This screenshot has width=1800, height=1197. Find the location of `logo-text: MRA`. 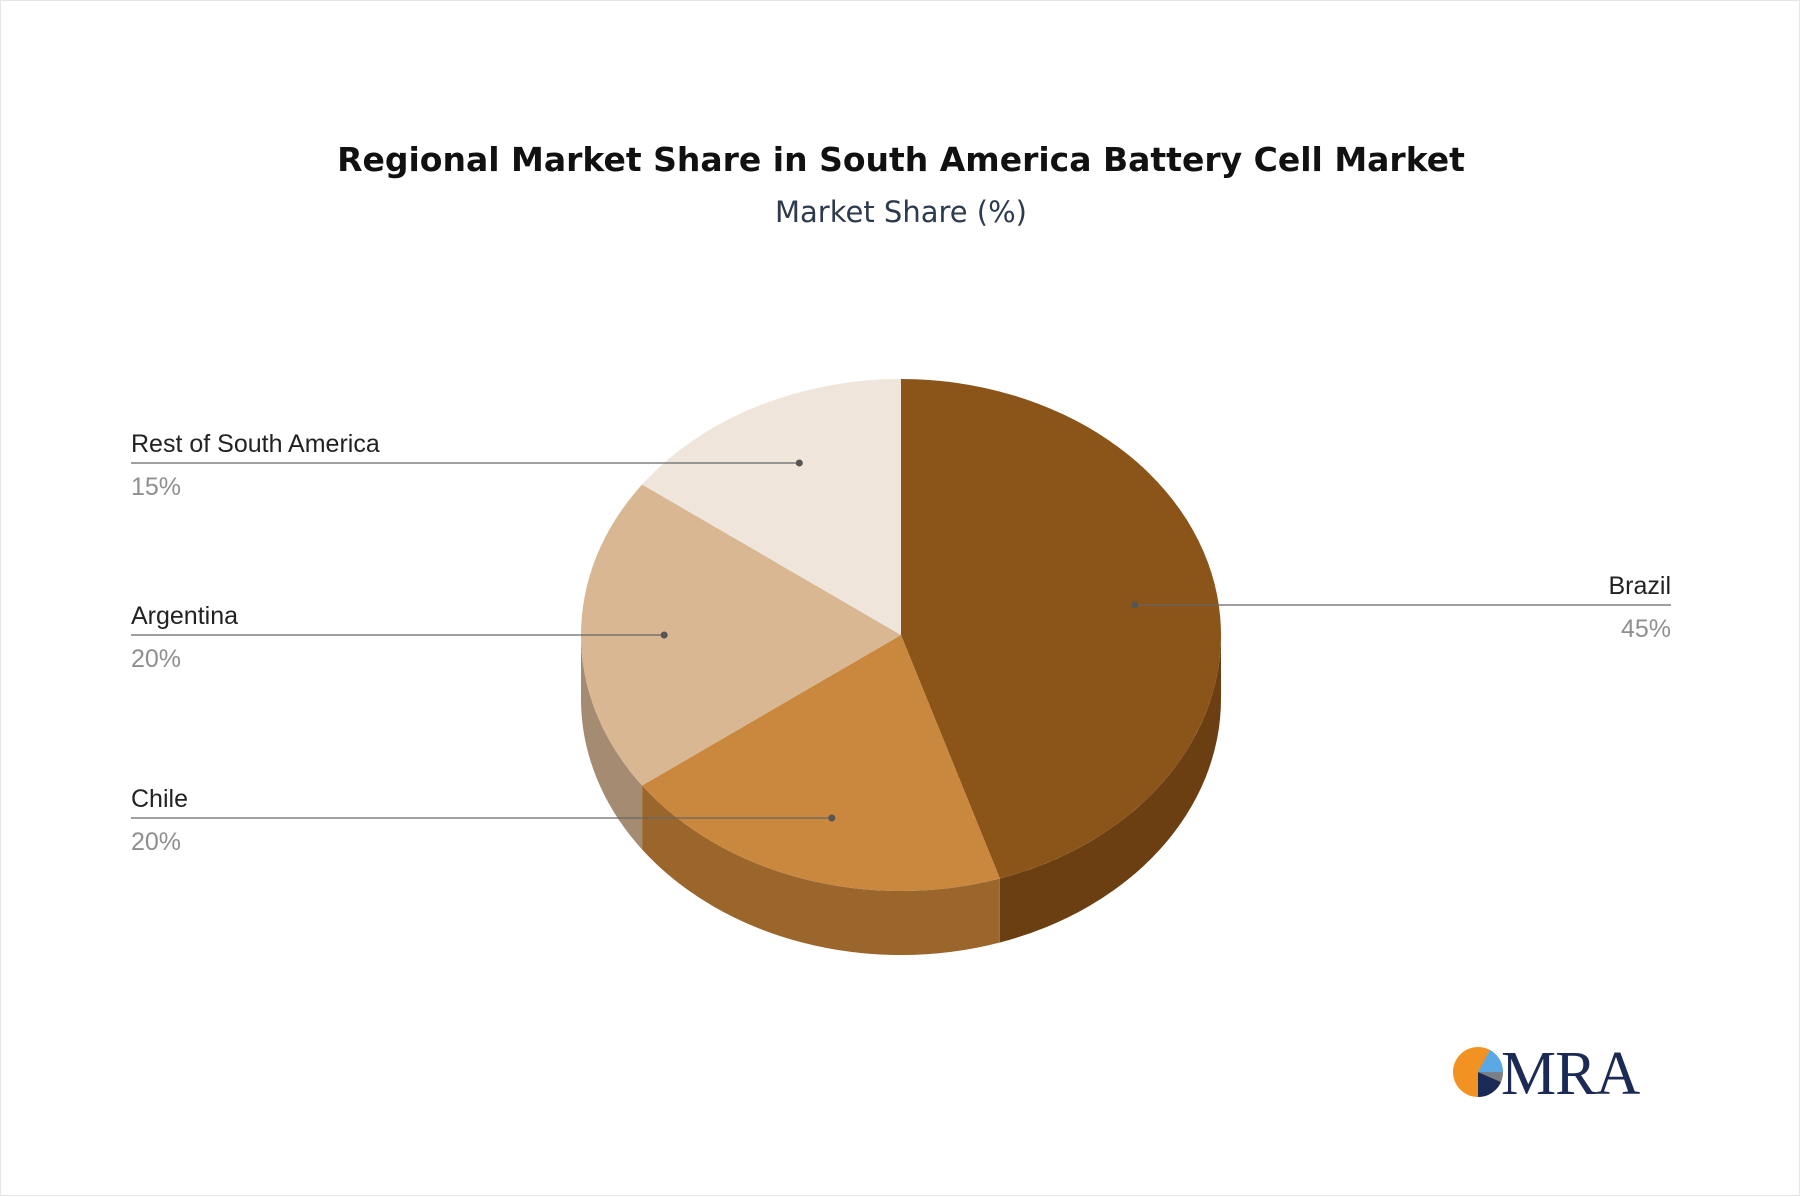

logo-text: MRA is located at coordinates (1570, 1074).